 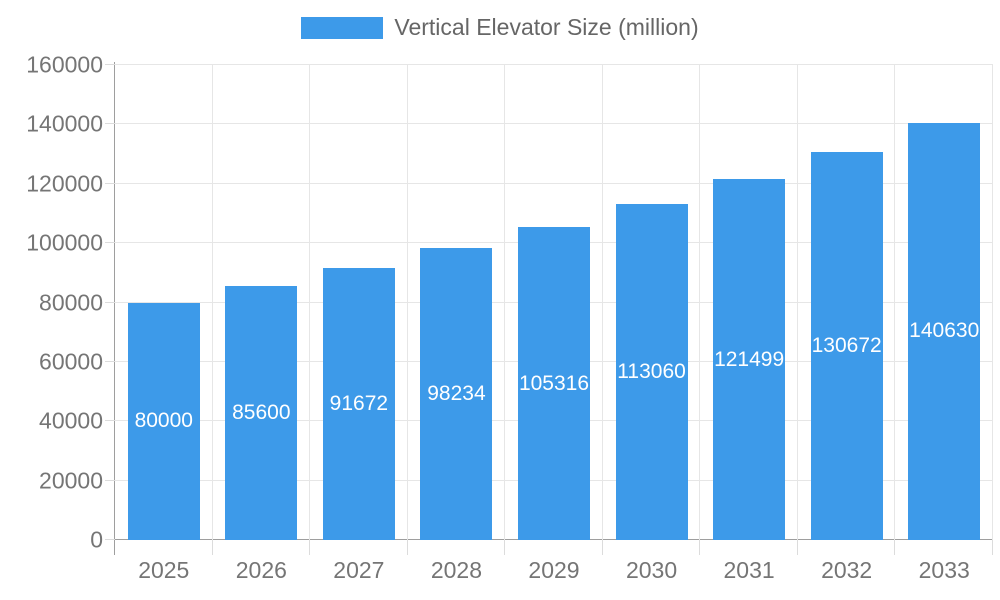 What do you see at coordinates (554, 570) in the screenshot?
I see `x-category-label: 2029` at bounding box center [554, 570].